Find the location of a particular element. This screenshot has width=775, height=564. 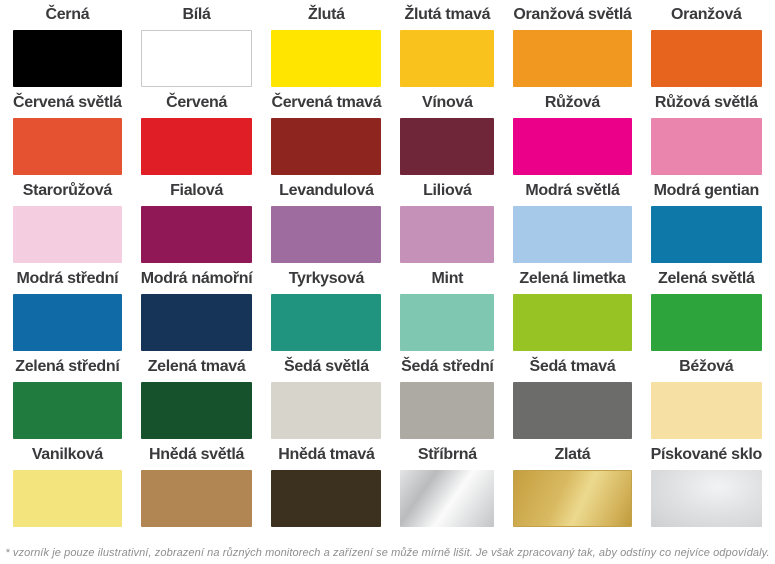

color-cell: Fialová is located at coordinates (196, 220).